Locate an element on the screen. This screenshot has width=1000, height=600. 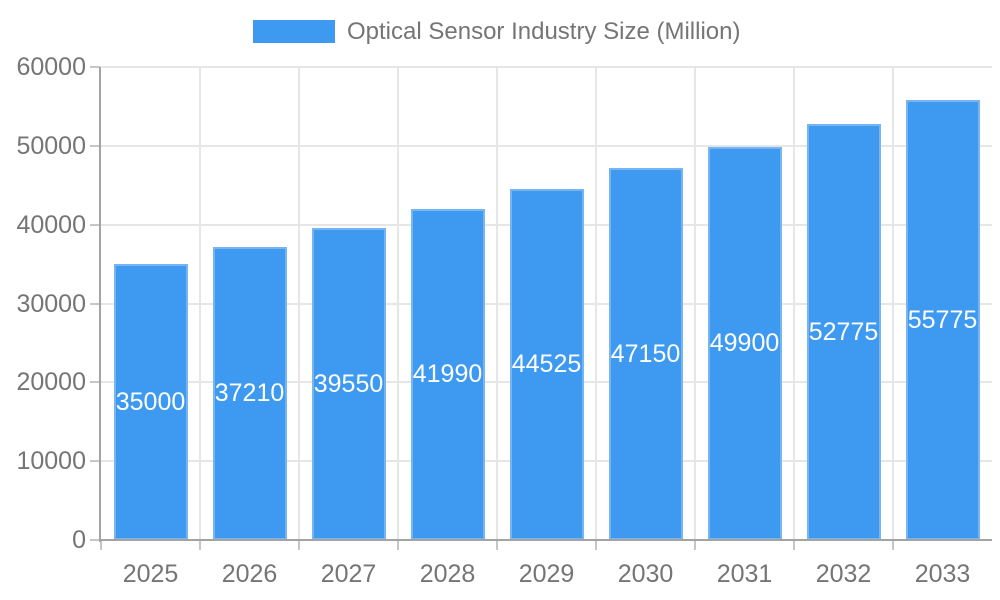
bar-value-label: 39550 is located at coordinates (348, 384).